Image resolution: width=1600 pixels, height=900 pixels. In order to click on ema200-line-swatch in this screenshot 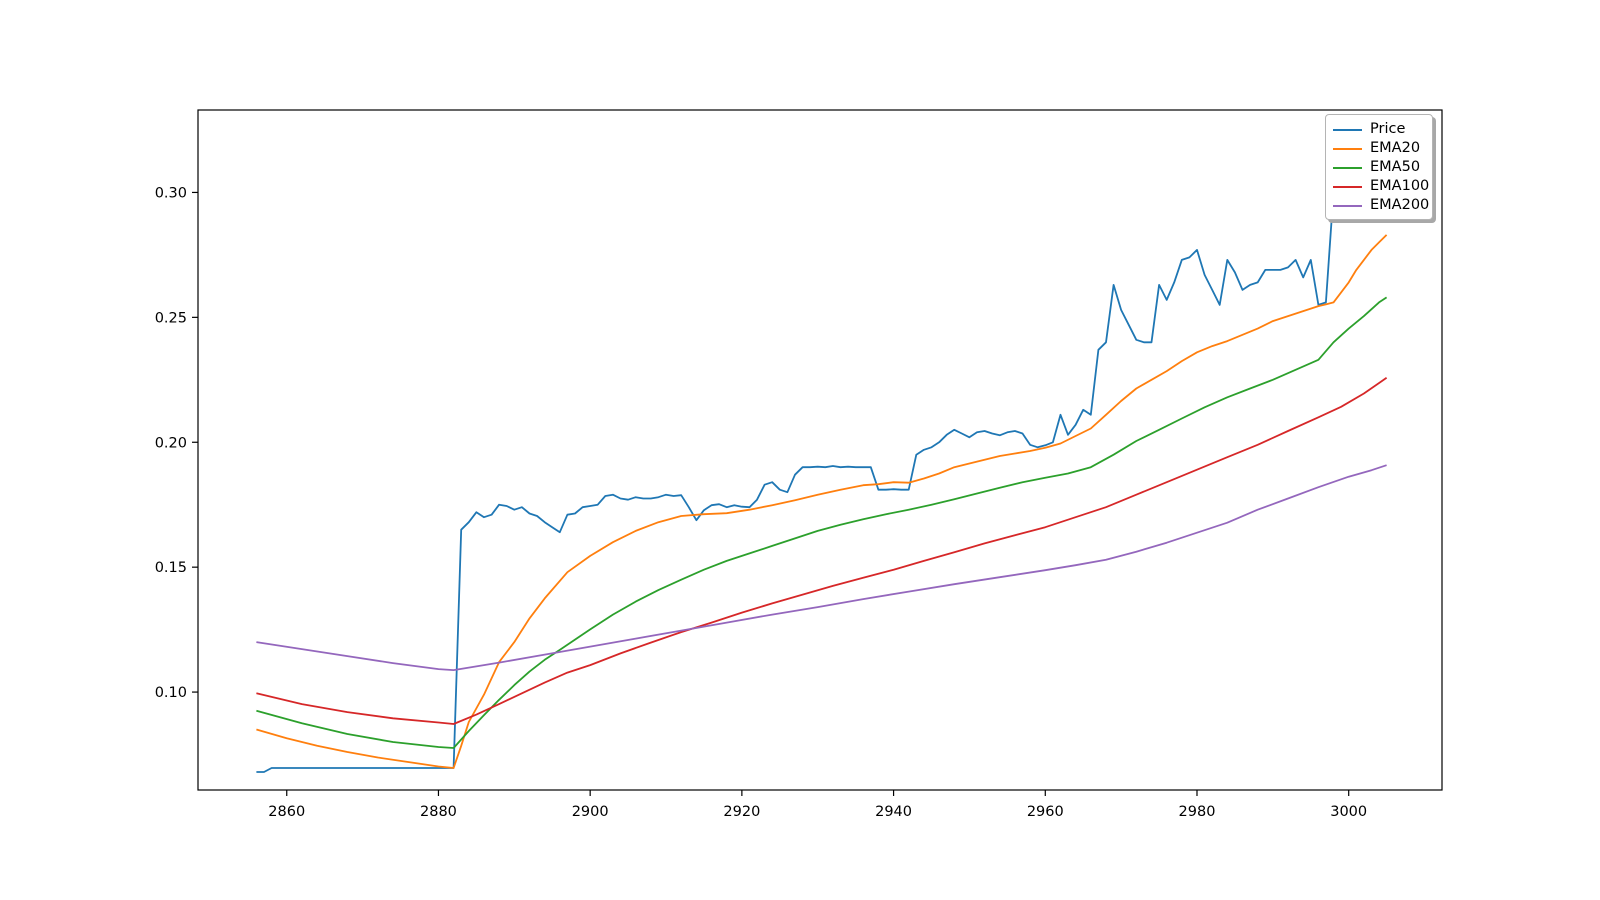, I will do `click(1347, 205)`.